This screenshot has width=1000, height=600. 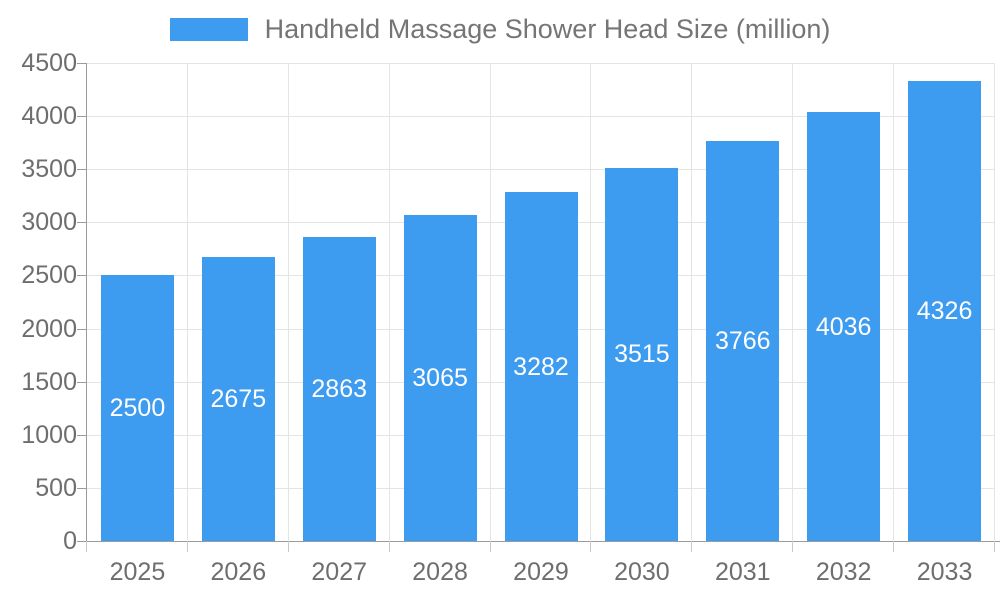 I want to click on x-axis-line-extension, so click(x=997, y=541).